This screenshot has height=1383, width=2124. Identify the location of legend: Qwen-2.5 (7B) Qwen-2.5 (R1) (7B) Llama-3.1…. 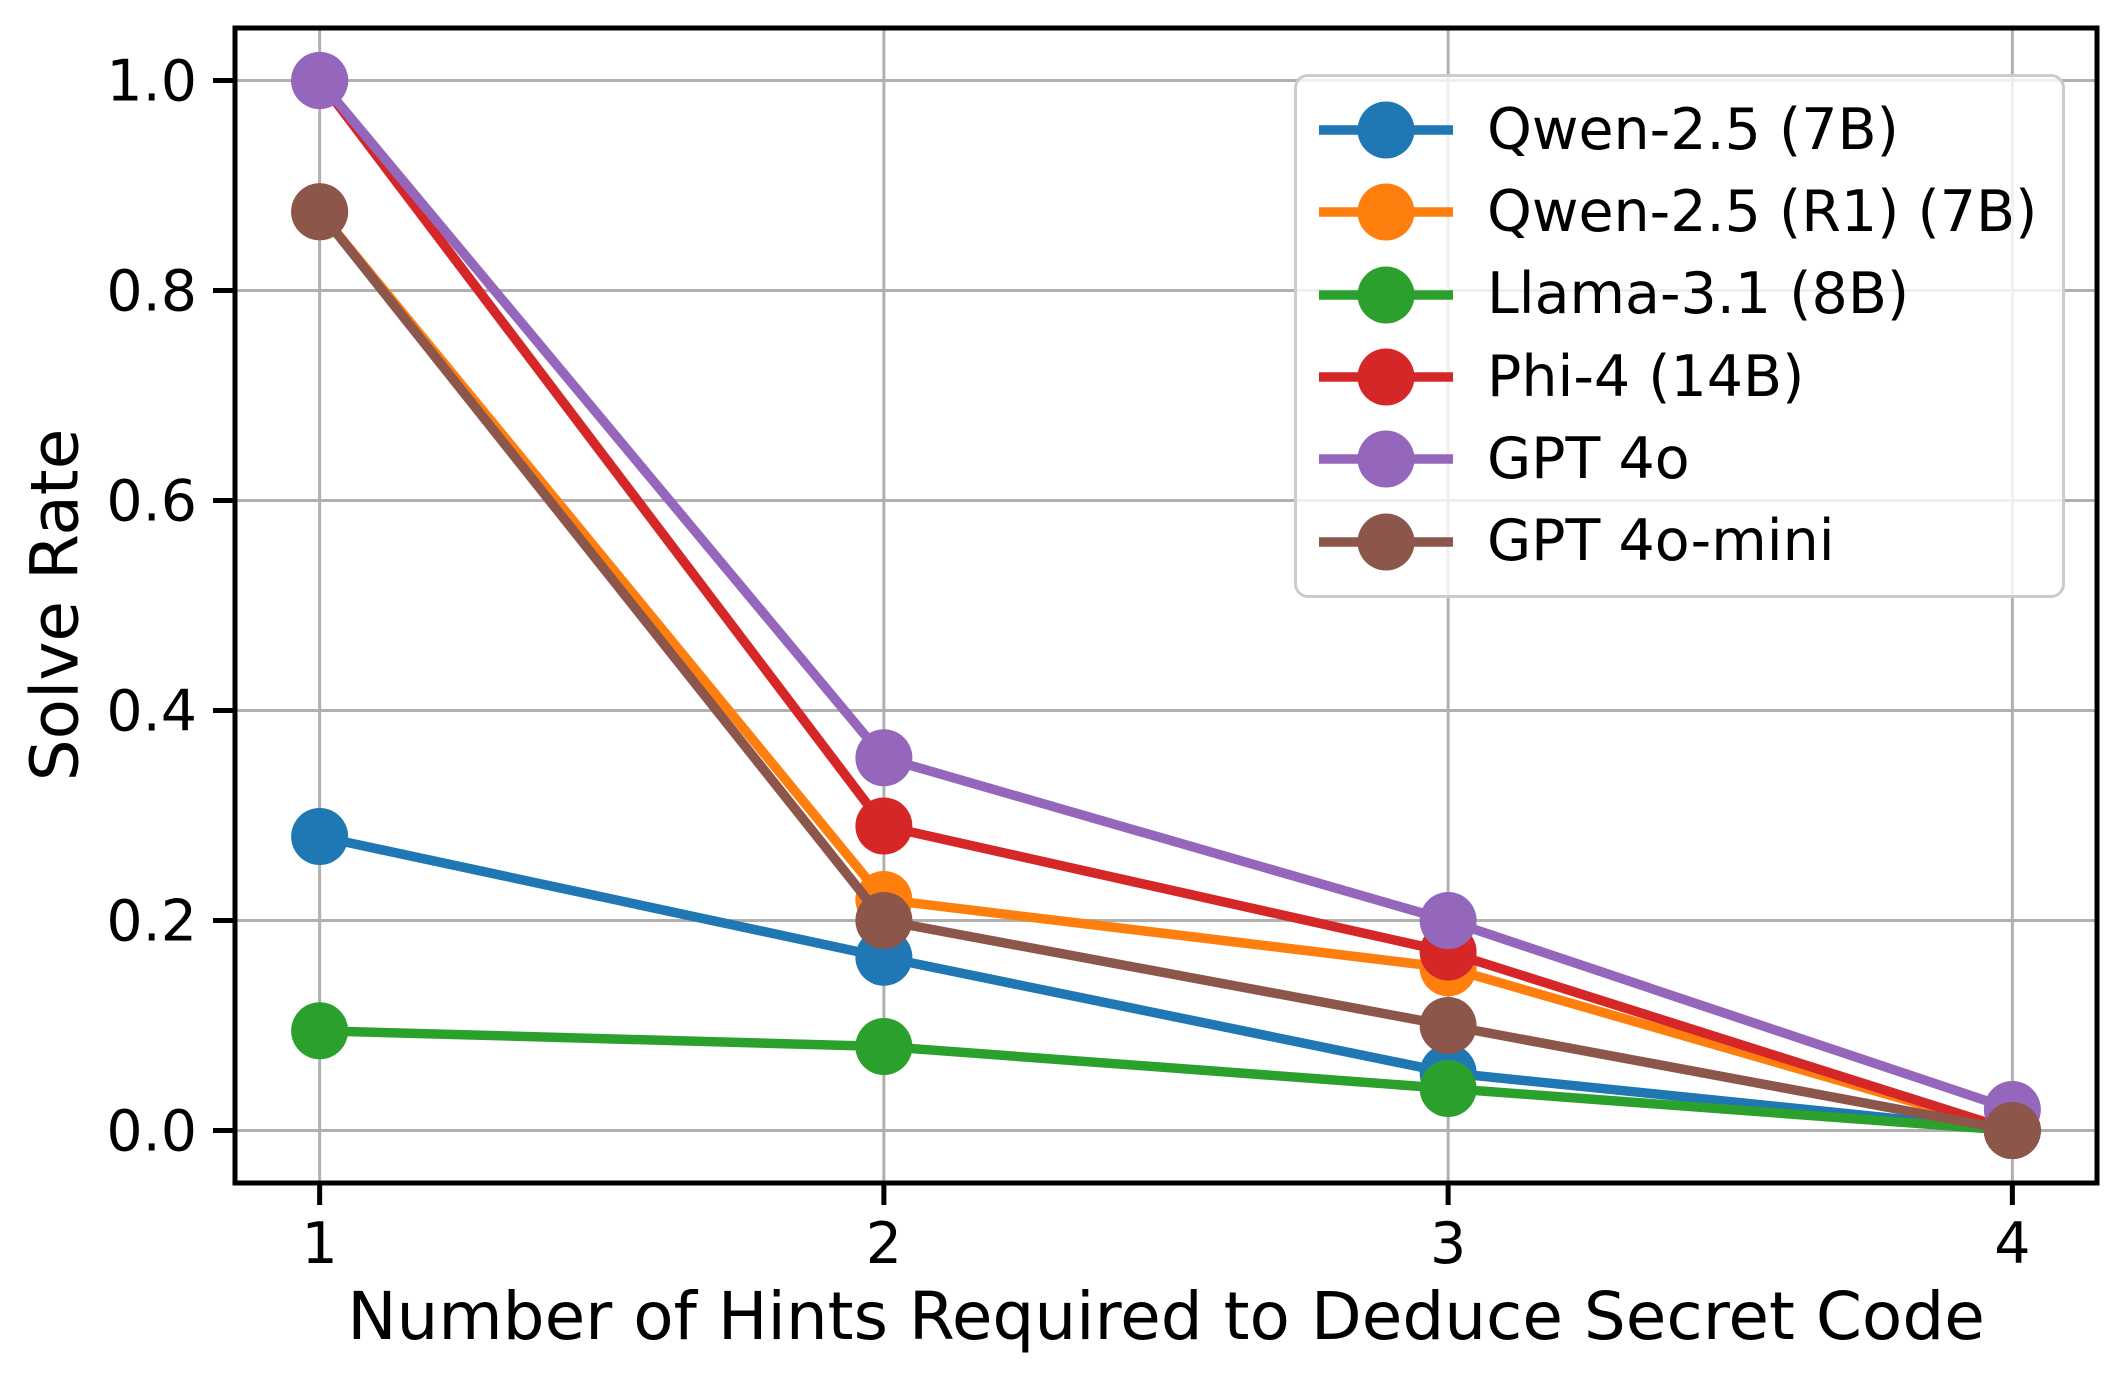
(1679, 336).